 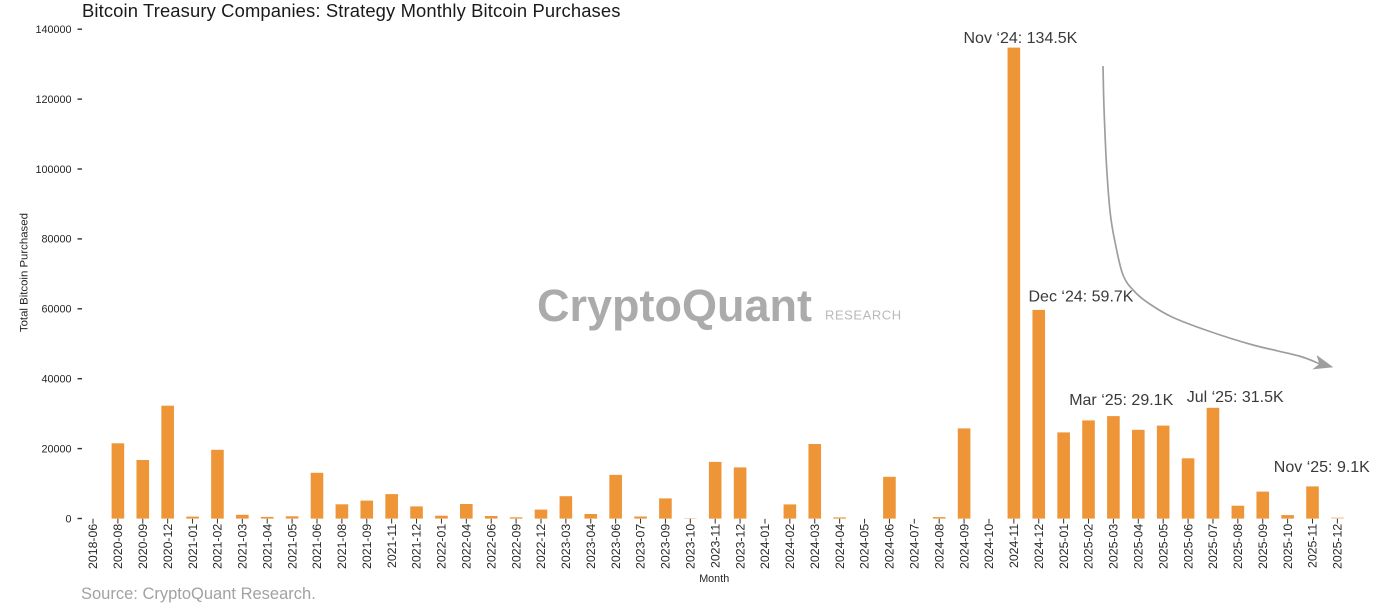 I want to click on svg-text: 0, so click(x=68, y=519).